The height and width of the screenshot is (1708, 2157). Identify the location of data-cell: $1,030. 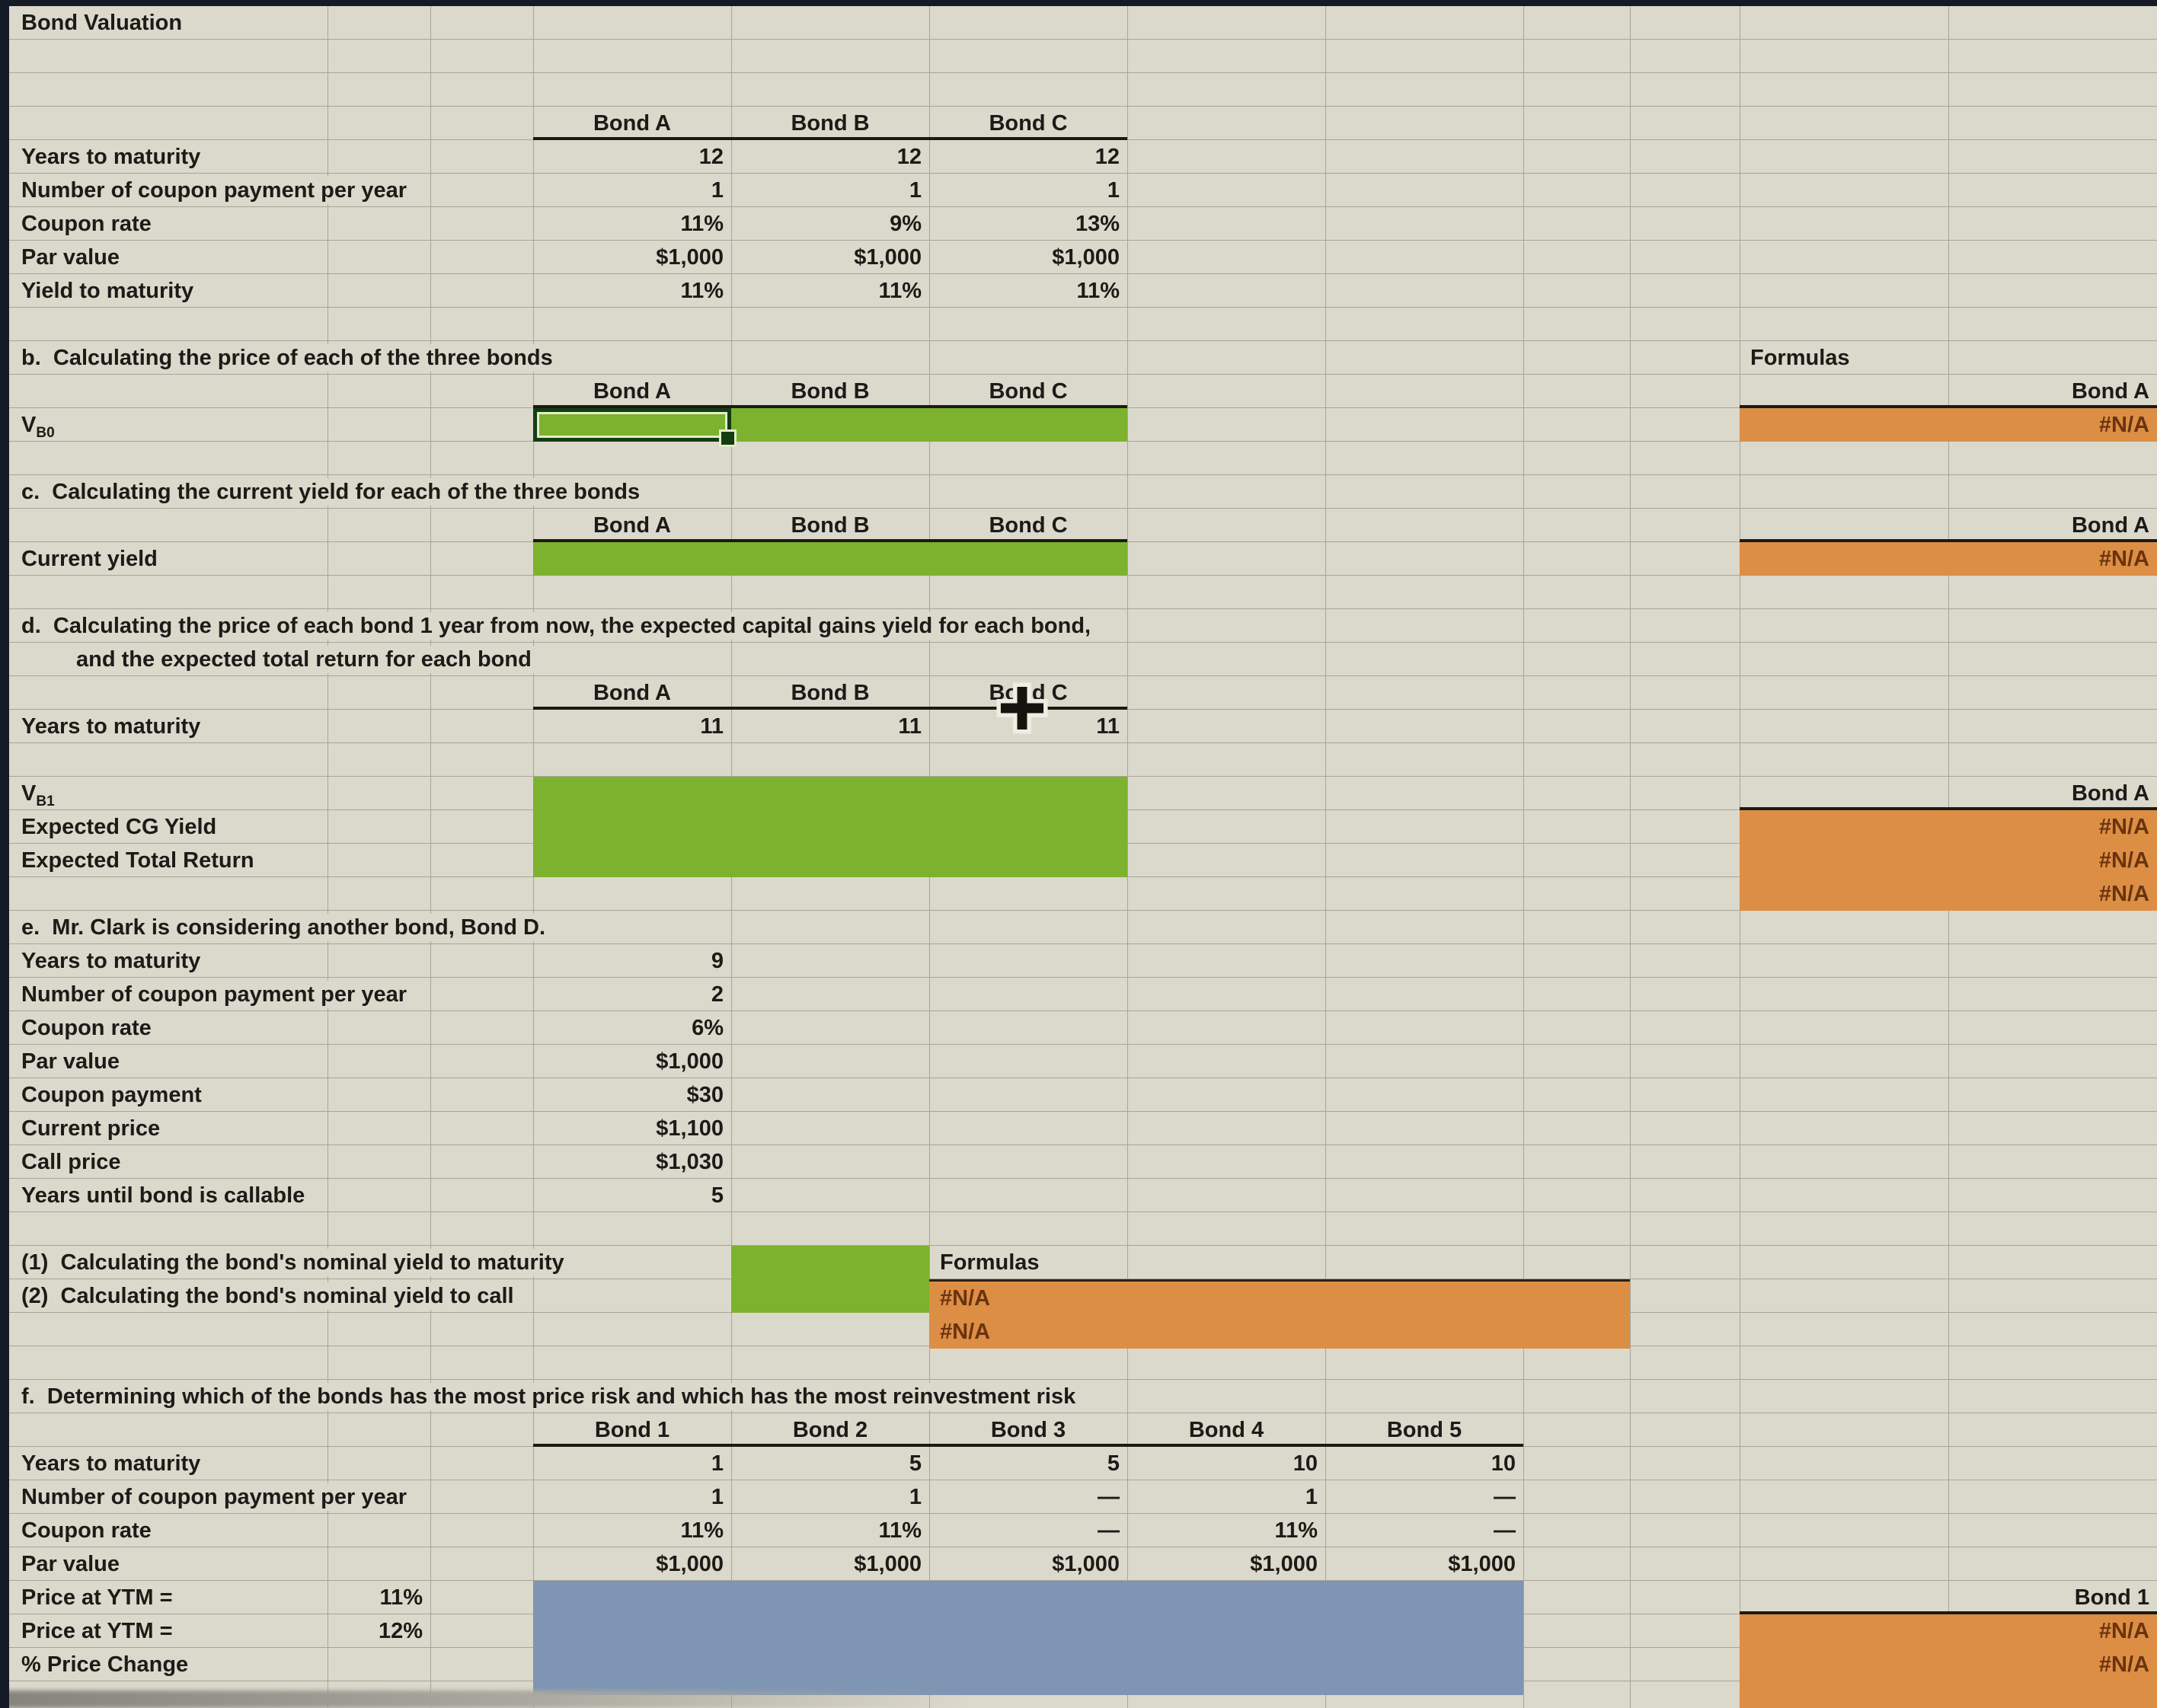
(690, 1162).